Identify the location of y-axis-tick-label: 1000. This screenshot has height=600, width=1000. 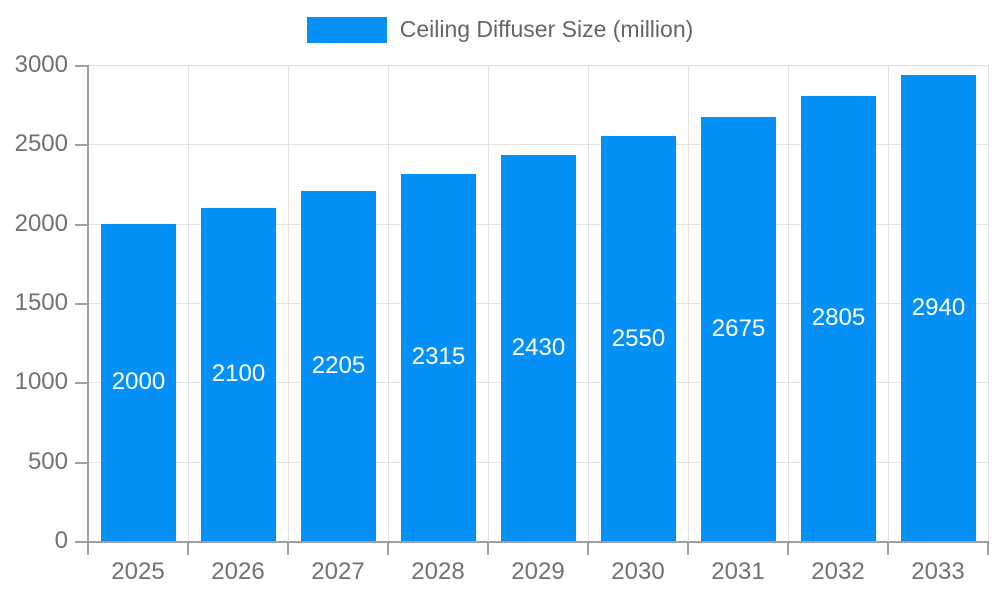
(41, 381).